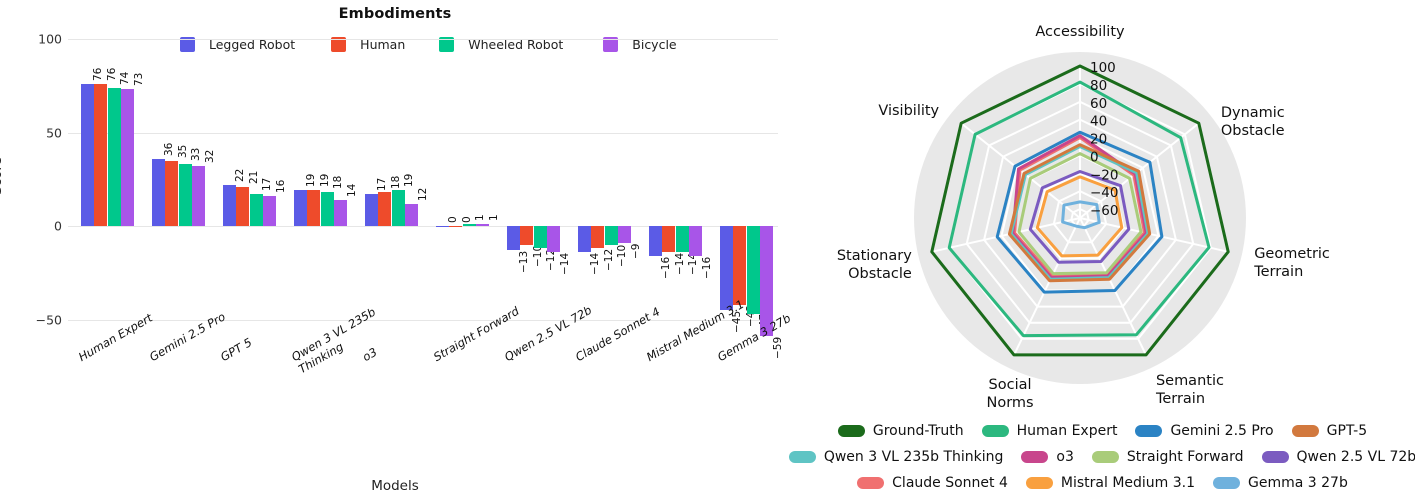 This screenshot has height=497, width=1415. I want to click on radar-gridline, so click(1080, 217).